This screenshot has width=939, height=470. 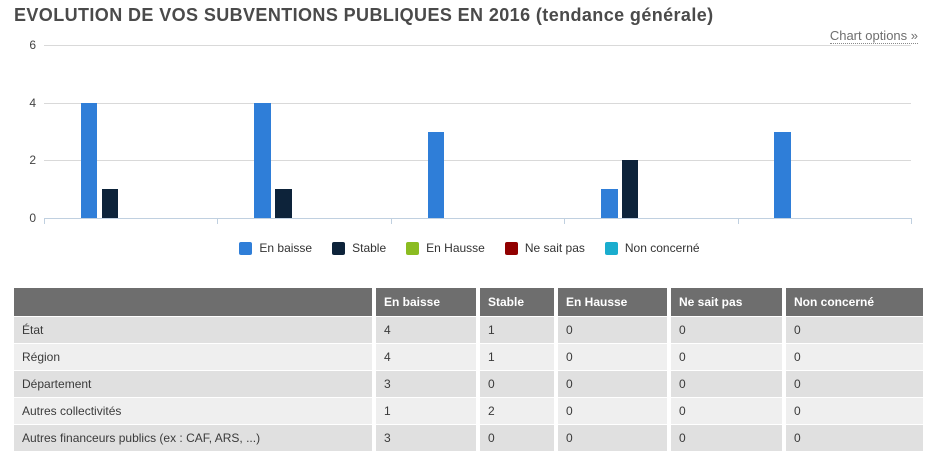 I want to click on y-axis-label-4: 4, so click(x=32, y=102).